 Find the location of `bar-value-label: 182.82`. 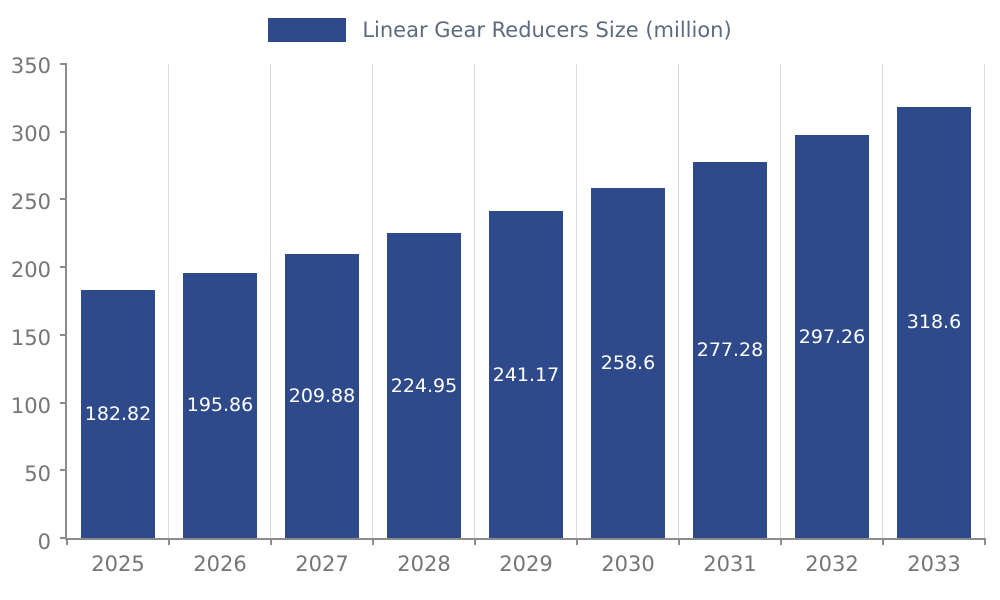

bar-value-label: 182.82 is located at coordinates (118, 414).